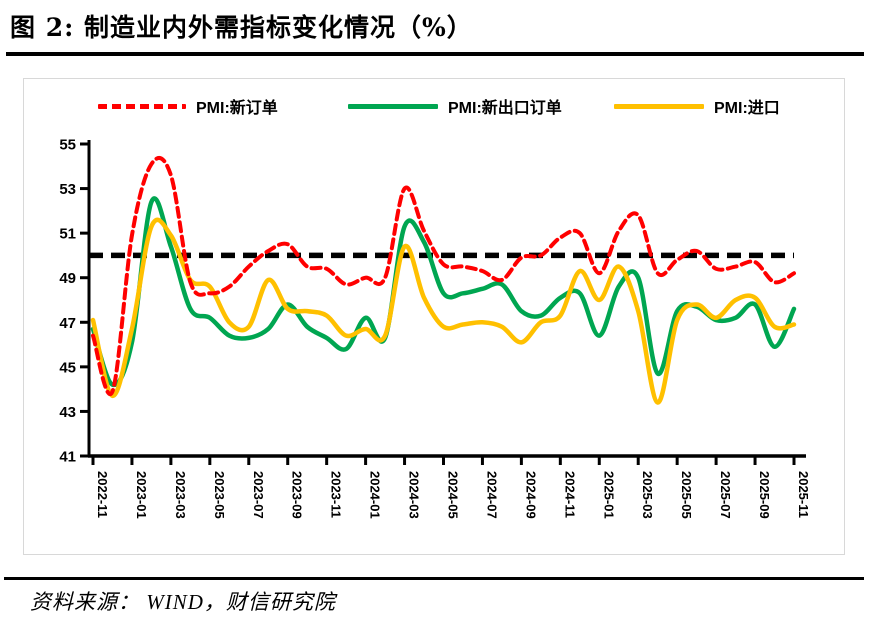 The height and width of the screenshot is (630, 870). What do you see at coordinates (764, 495) in the screenshot?
I see `x-tick-label: 2025-09` at bounding box center [764, 495].